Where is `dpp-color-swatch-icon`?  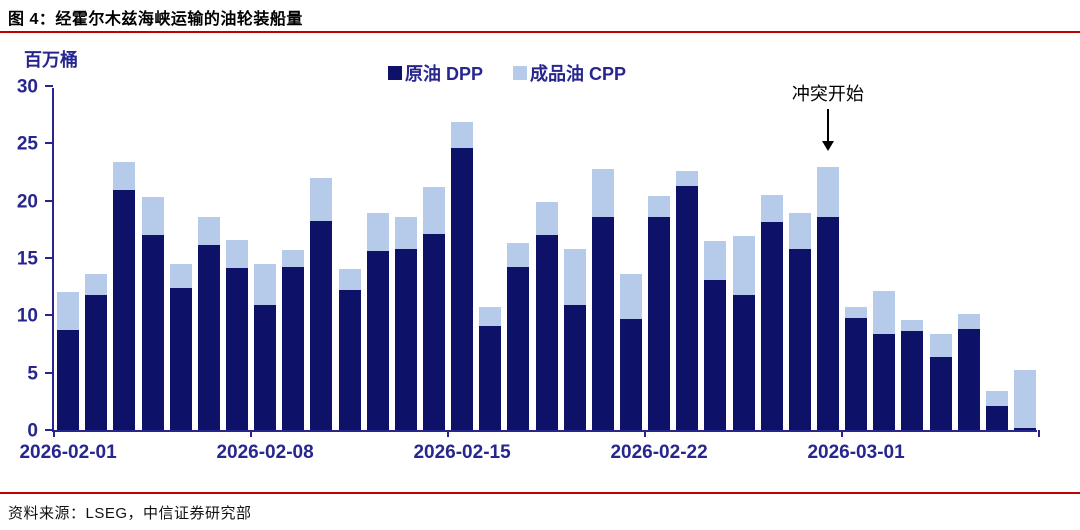 dpp-color-swatch-icon is located at coordinates (395, 73).